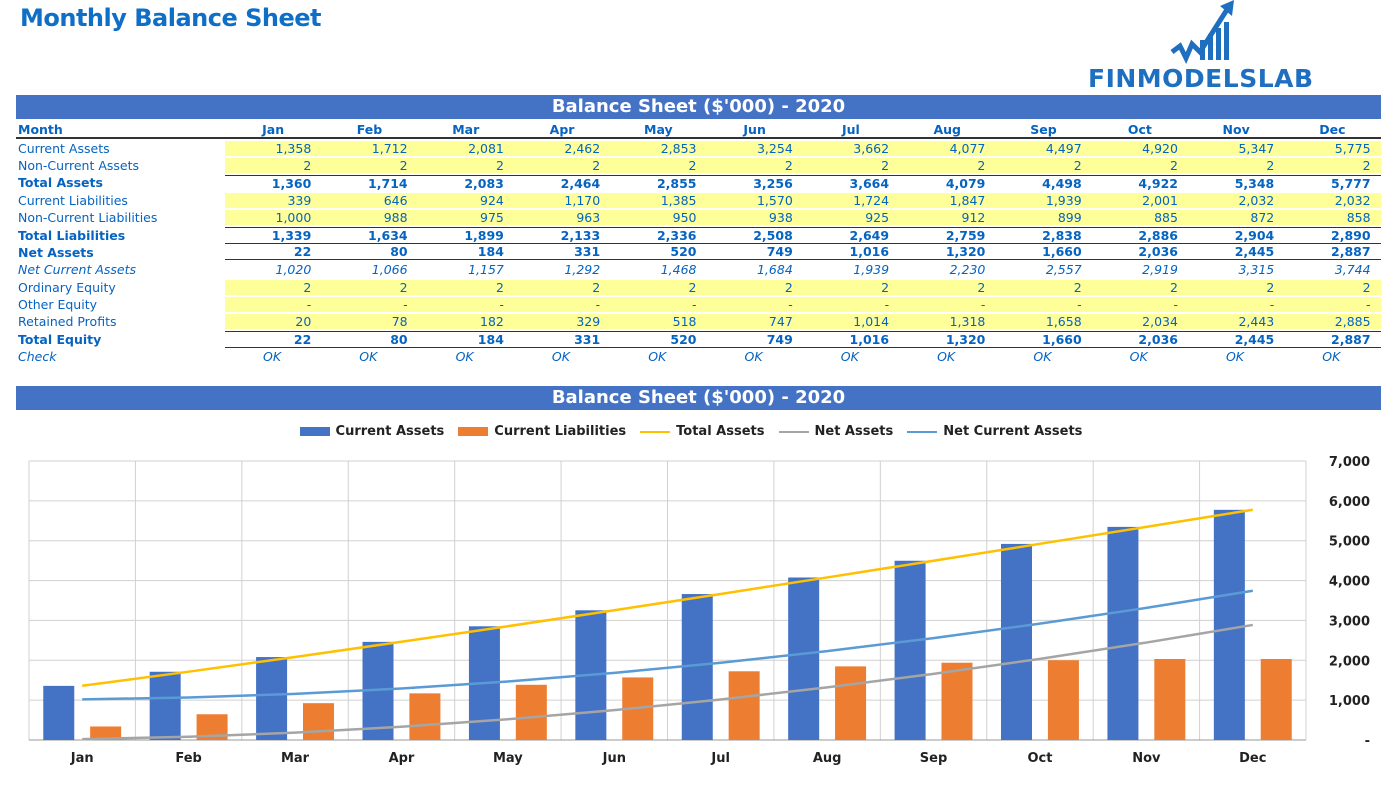  What do you see at coordinates (73, 200) in the screenshot?
I see `row-label: Current Liabilities` at bounding box center [73, 200].